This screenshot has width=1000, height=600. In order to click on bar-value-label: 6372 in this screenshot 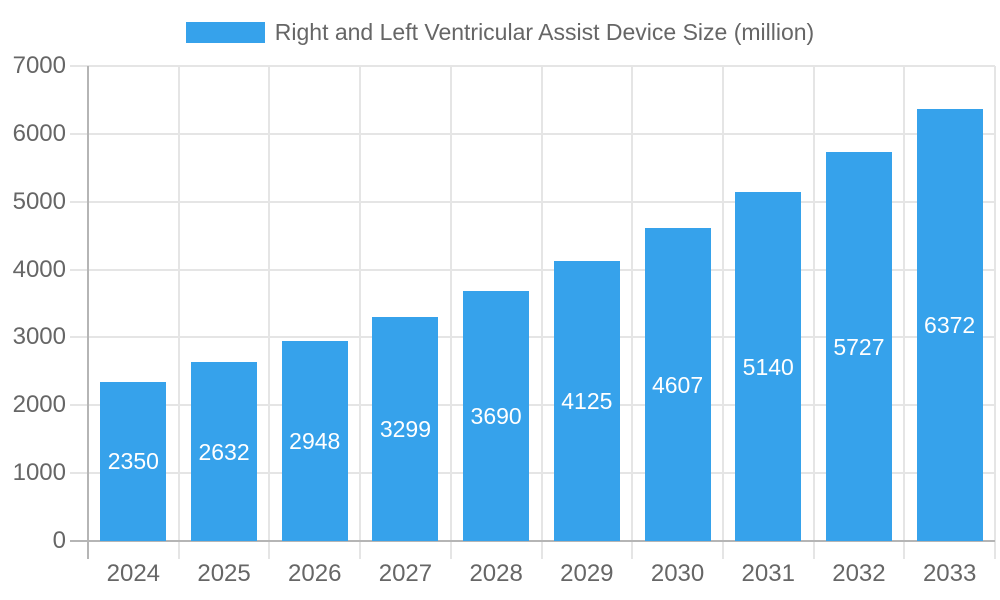, I will do `click(950, 324)`.